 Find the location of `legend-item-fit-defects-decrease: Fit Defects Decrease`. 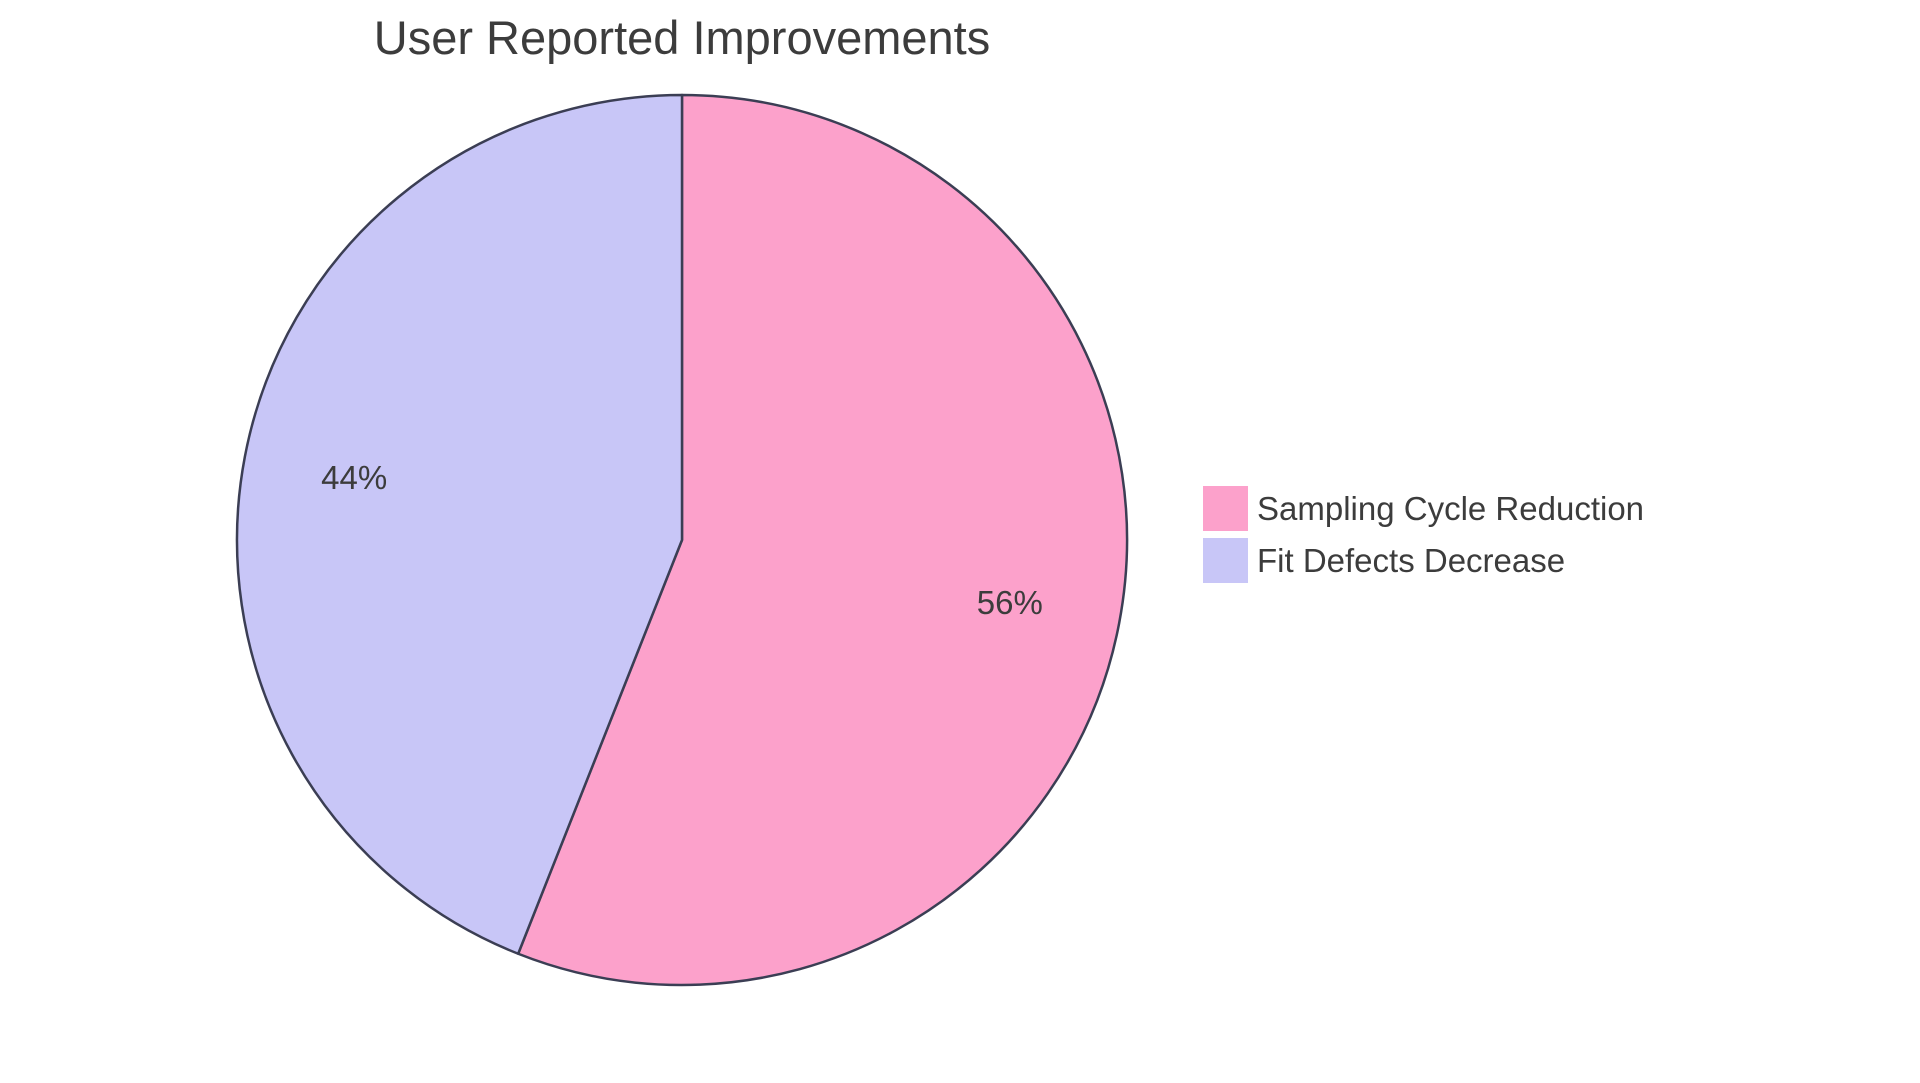

legend-item-fit-defects-decrease: Fit Defects Decrease is located at coordinates (1423, 560).